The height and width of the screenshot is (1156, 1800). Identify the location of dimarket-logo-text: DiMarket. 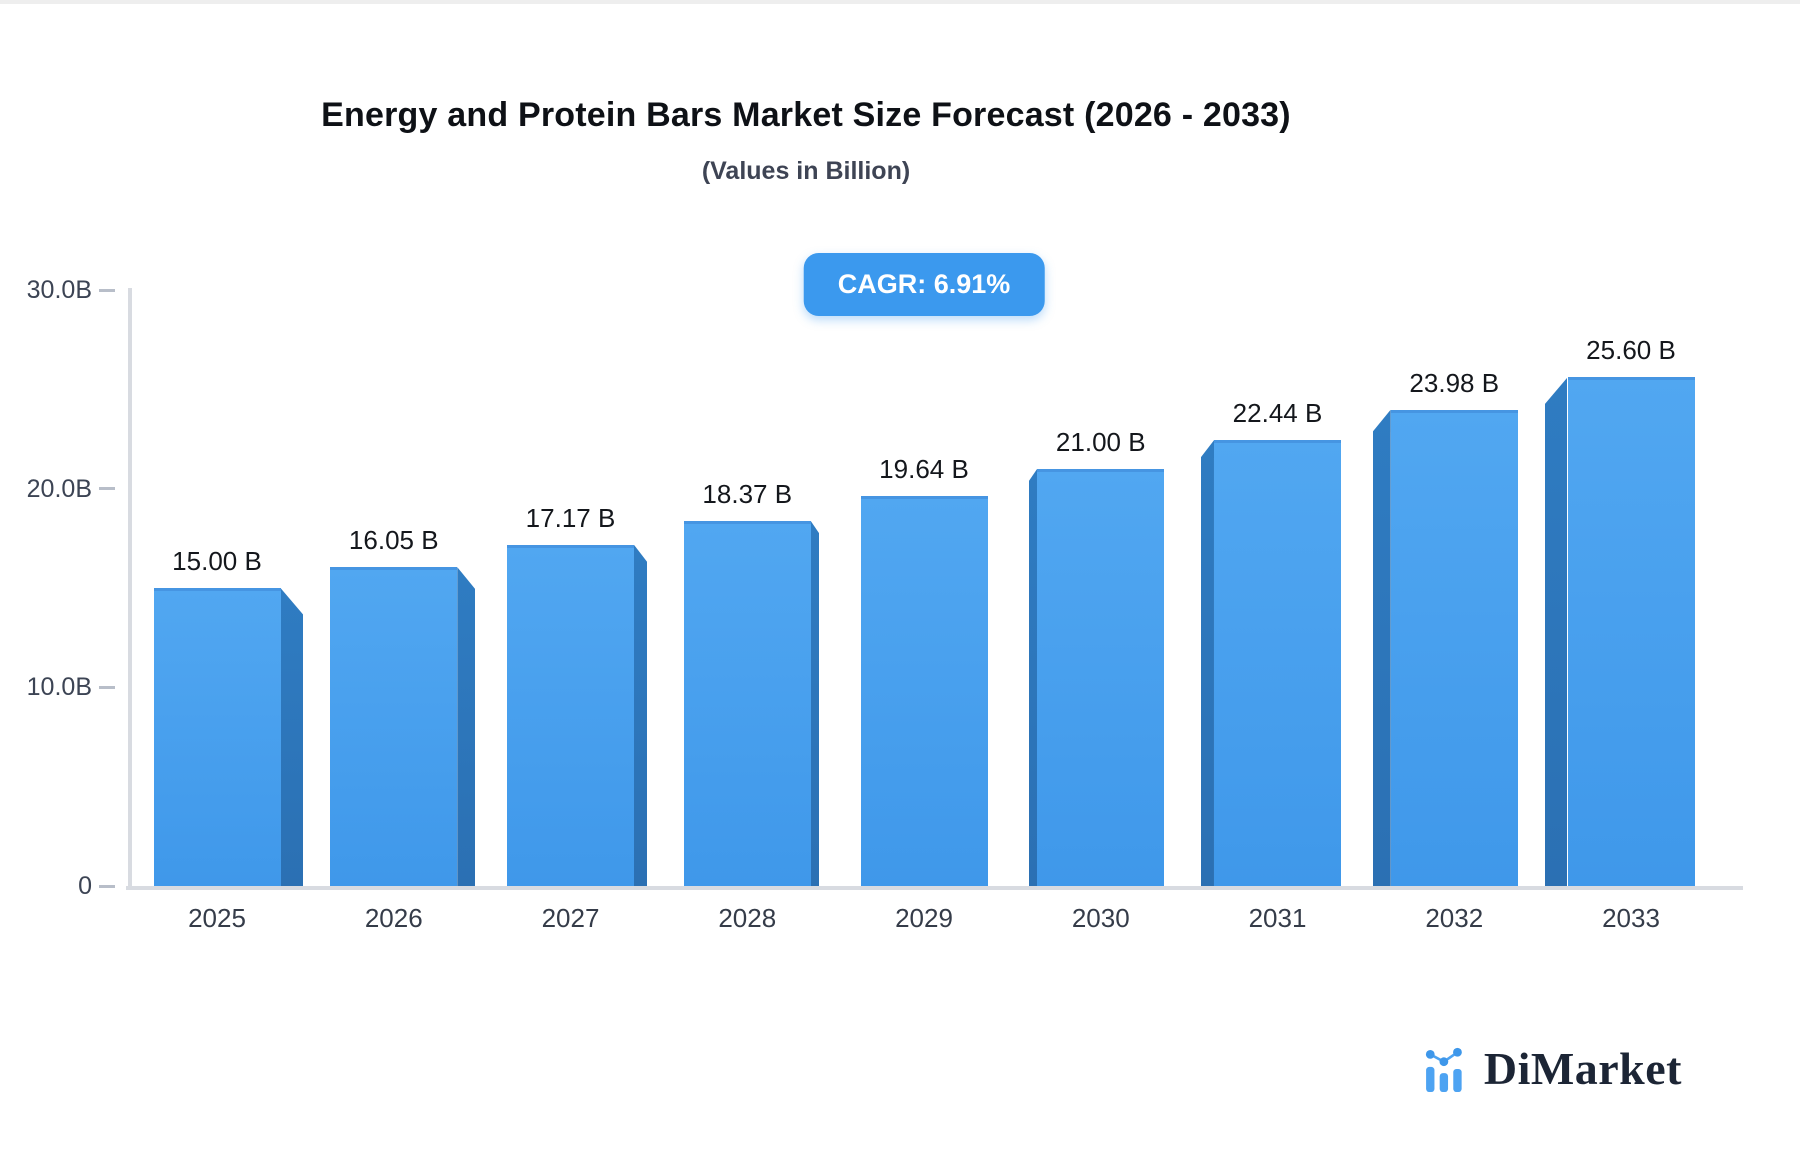
(1582, 1068).